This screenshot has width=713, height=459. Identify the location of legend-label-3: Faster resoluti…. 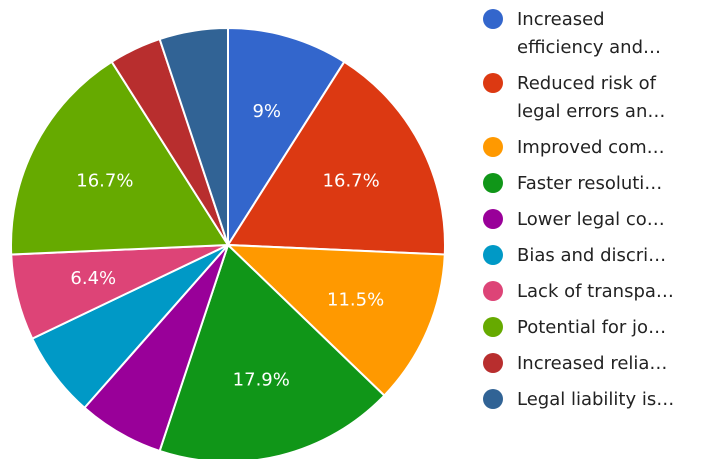
(590, 183).